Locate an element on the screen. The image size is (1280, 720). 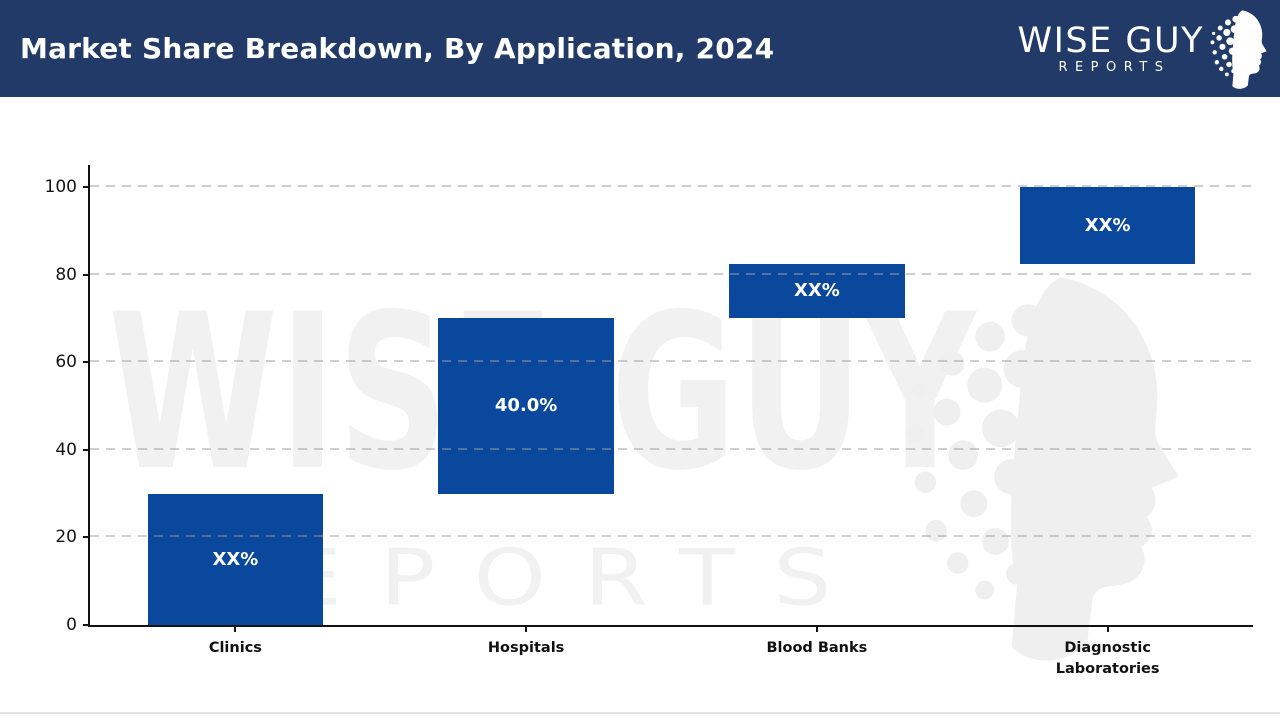
y-tick-label: 0 is located at coordinates (71, 625).